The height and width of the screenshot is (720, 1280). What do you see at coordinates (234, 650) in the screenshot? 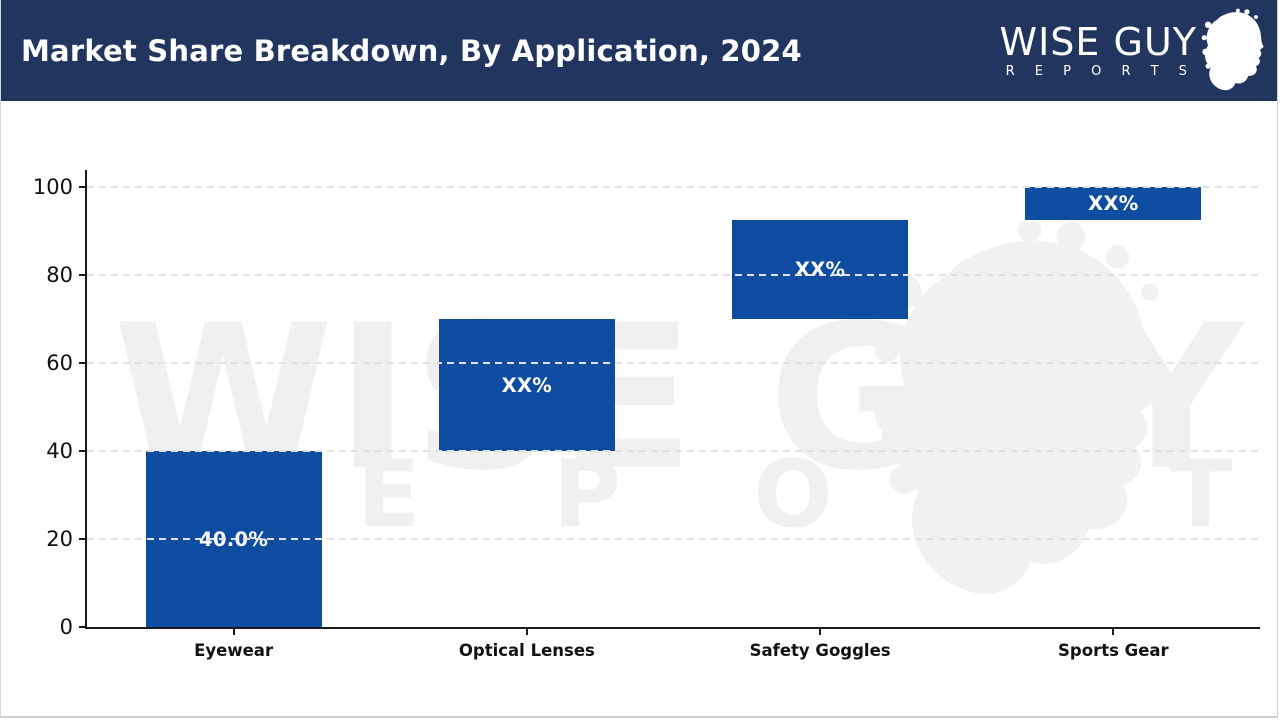
I see `x-category-label: Eyewear` at bounding box center [234, 650].